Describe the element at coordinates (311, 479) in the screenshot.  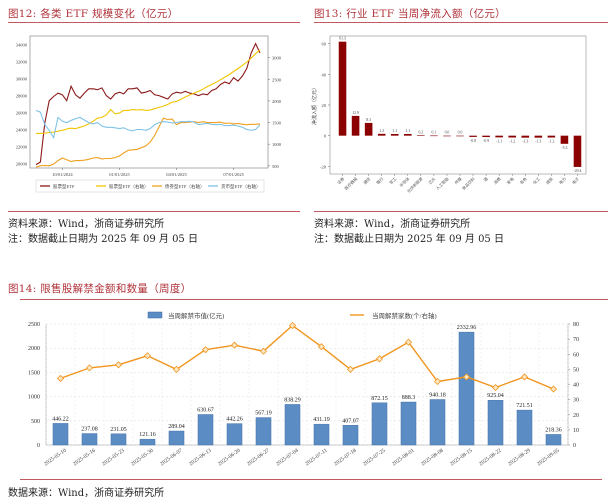
I see `figure14-bottom-rule` at that location.